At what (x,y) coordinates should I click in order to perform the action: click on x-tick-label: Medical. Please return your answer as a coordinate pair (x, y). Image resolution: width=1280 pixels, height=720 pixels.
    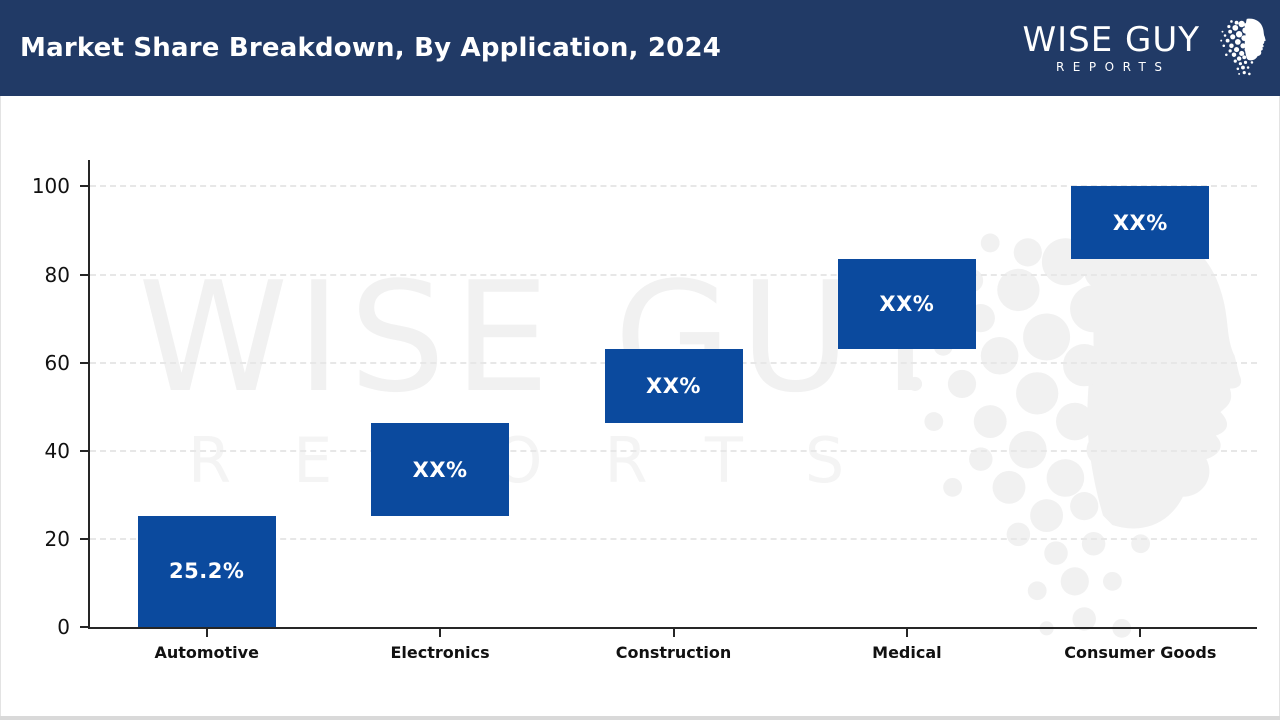
    Looking at the image, I should click on (907, 652).